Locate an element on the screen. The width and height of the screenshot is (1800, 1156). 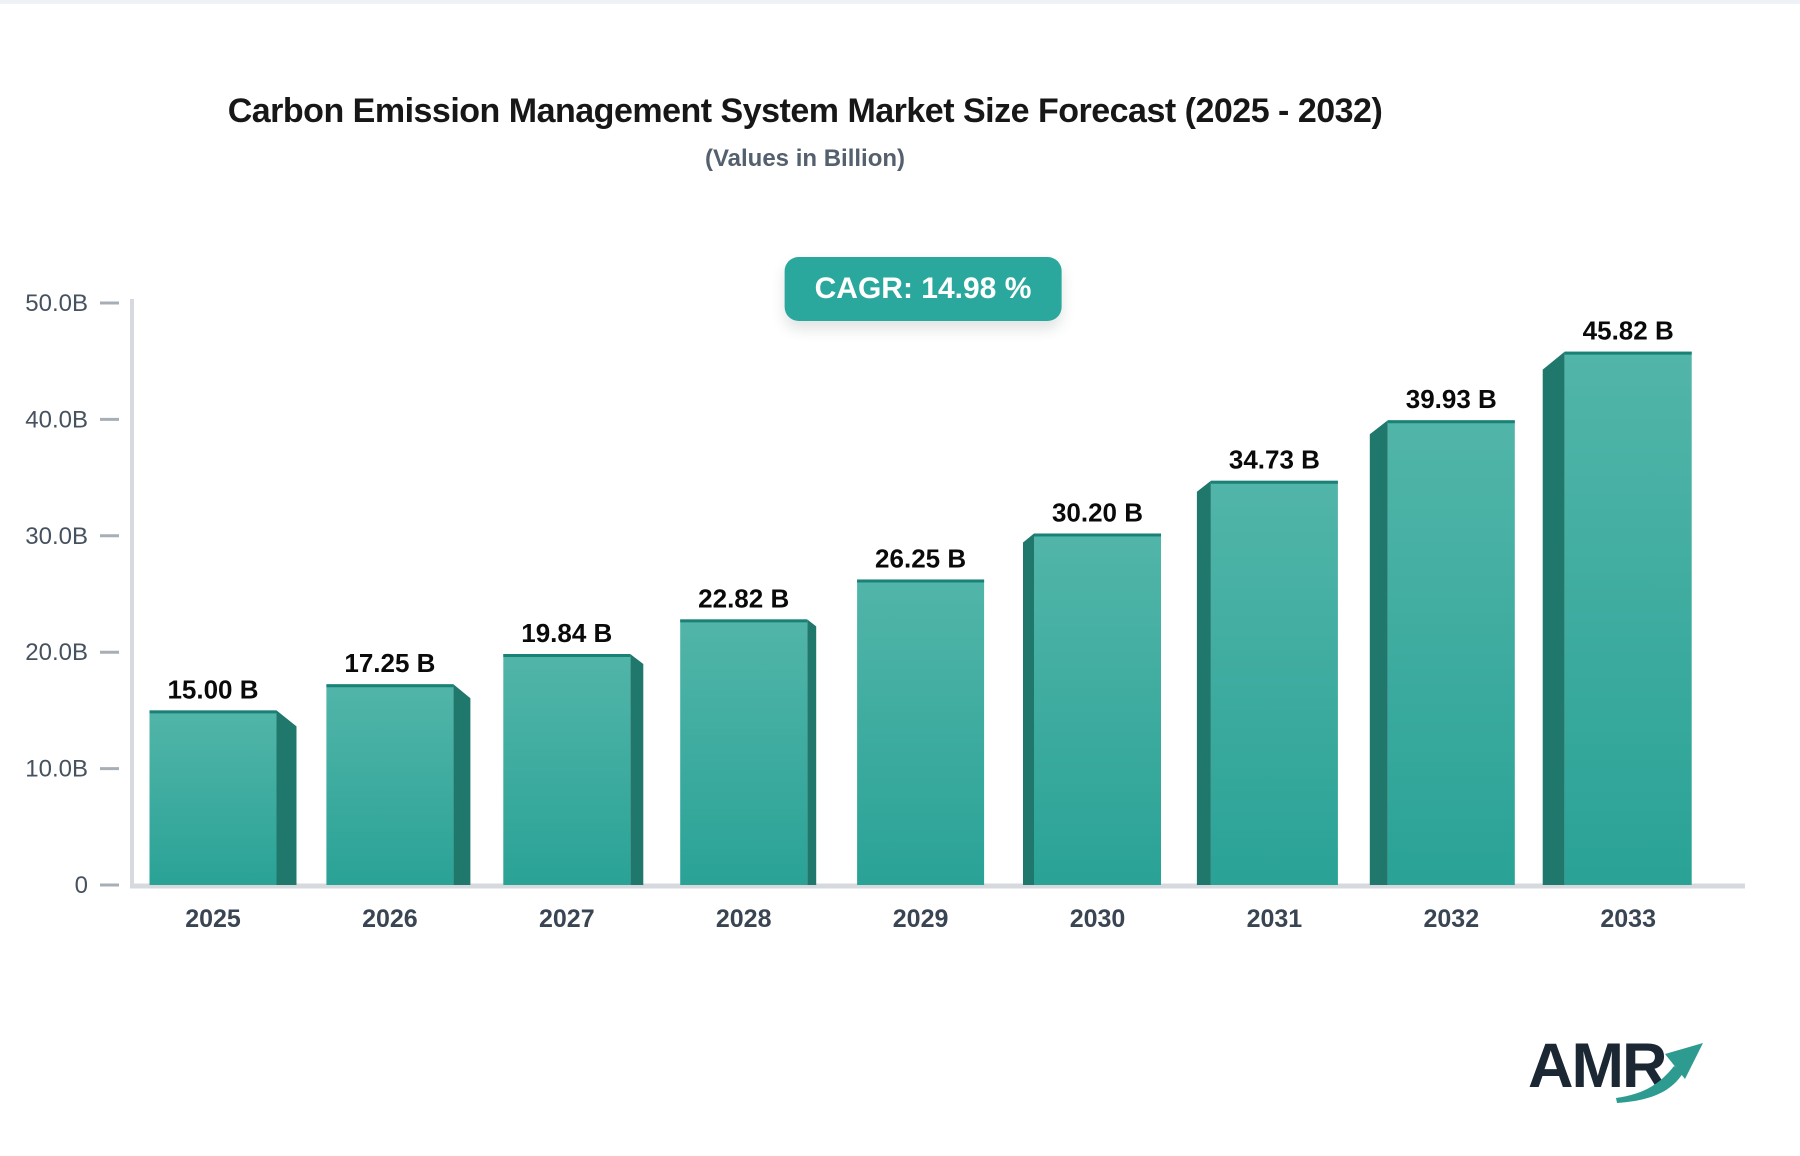
bar-group-2027: 19.84 B 2027 is located at coordinates (573, 775).